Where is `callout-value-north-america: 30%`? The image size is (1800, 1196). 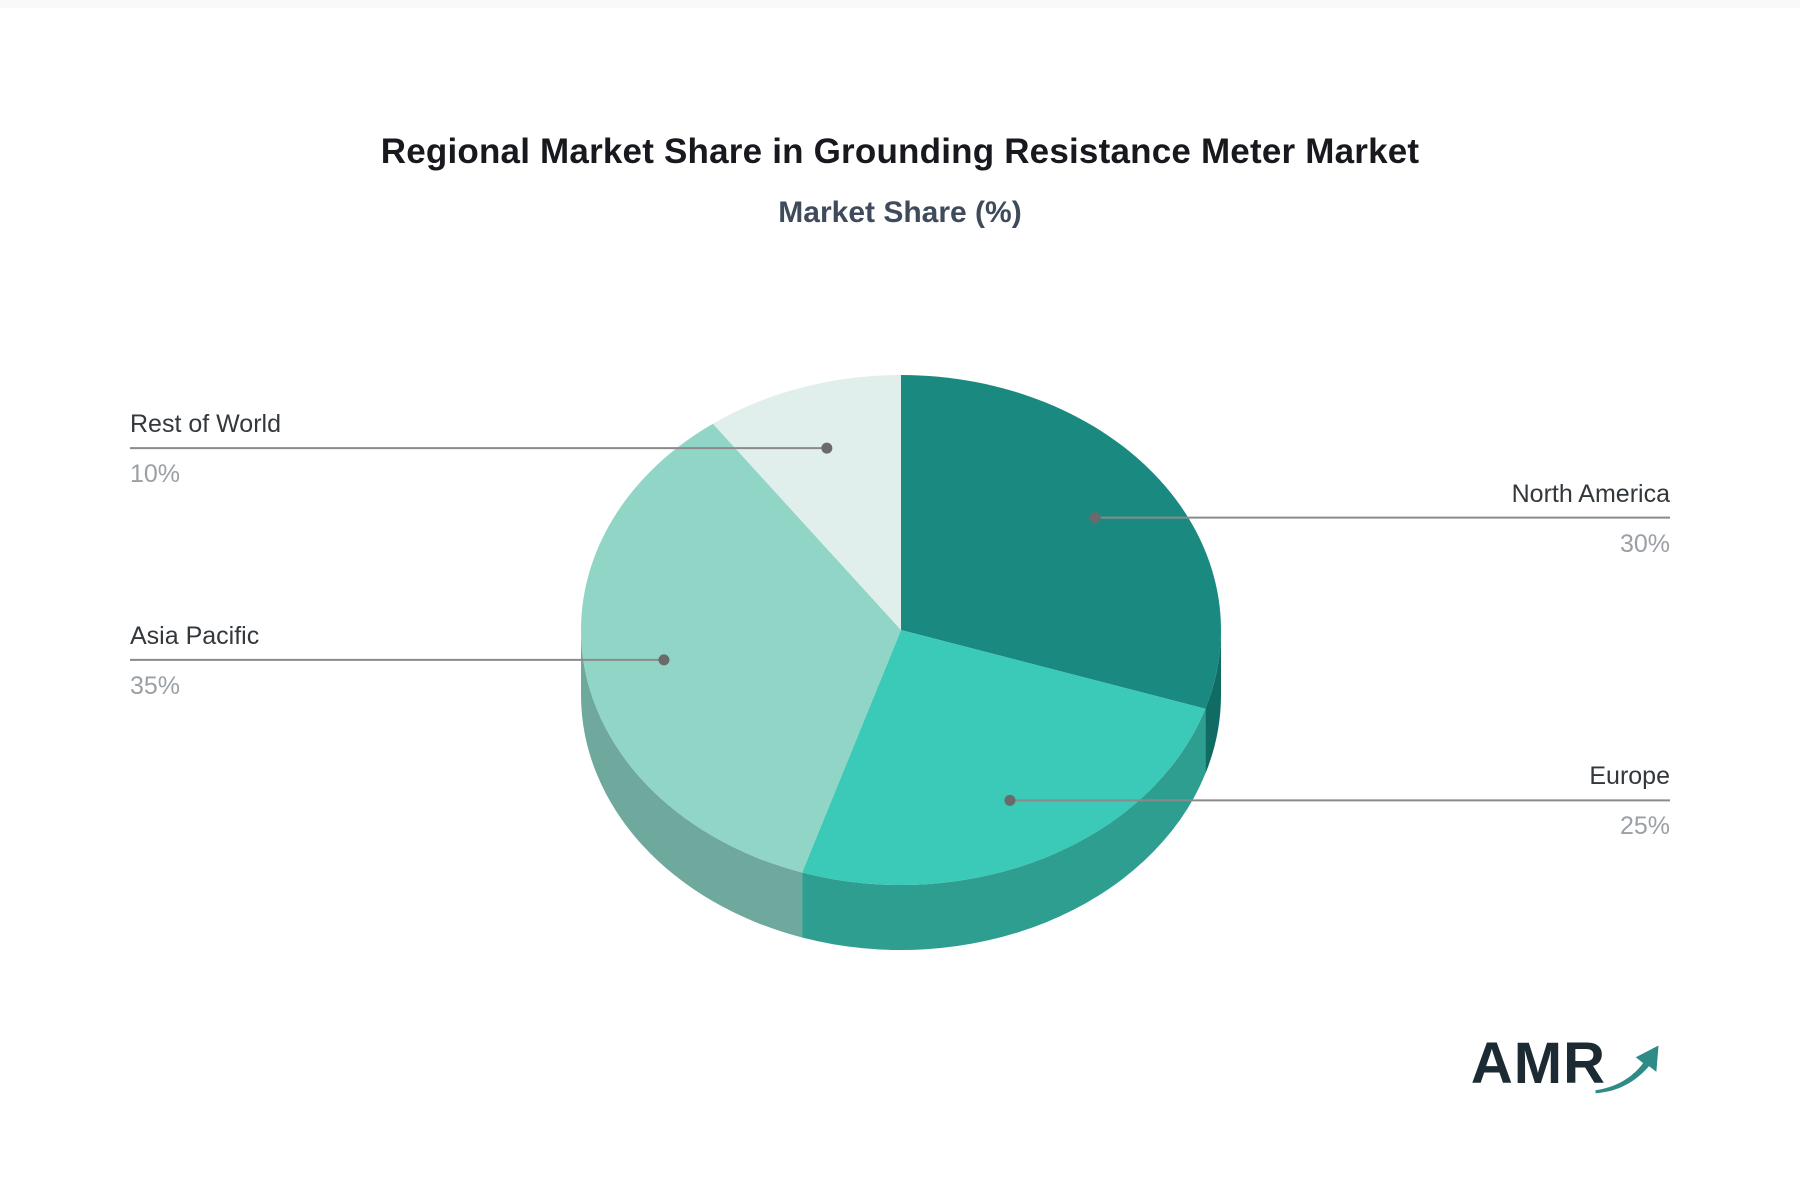
callout-value-north-america: 30% is located at coordinates (1644, 543).